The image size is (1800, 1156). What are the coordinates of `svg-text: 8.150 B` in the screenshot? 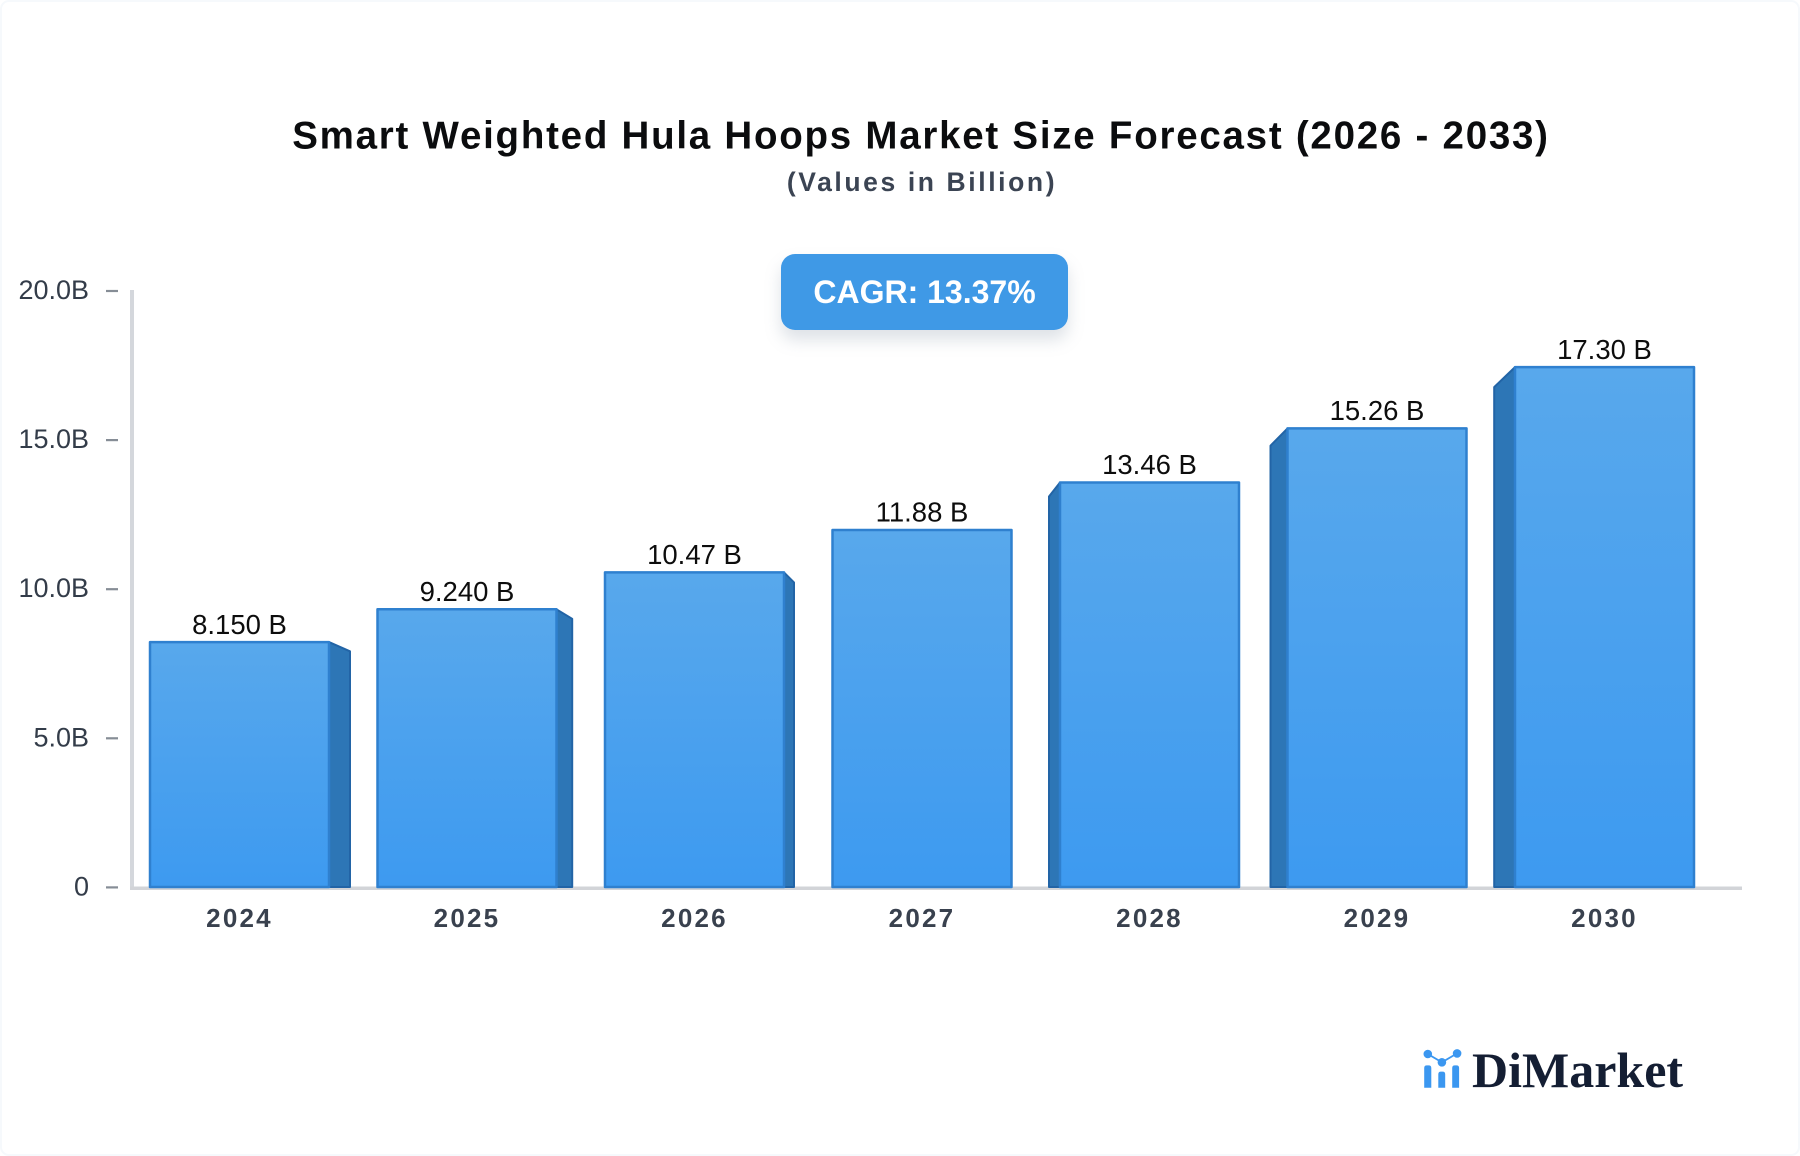 It's located at (239, 624).